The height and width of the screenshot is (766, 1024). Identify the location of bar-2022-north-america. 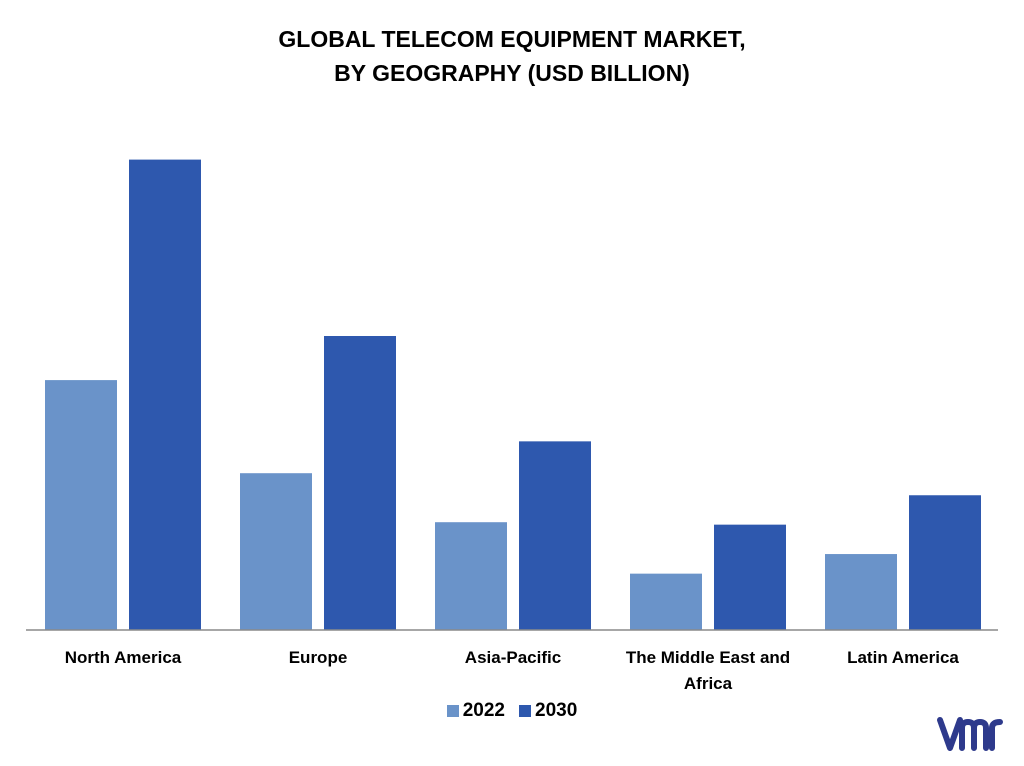
(81, 505).